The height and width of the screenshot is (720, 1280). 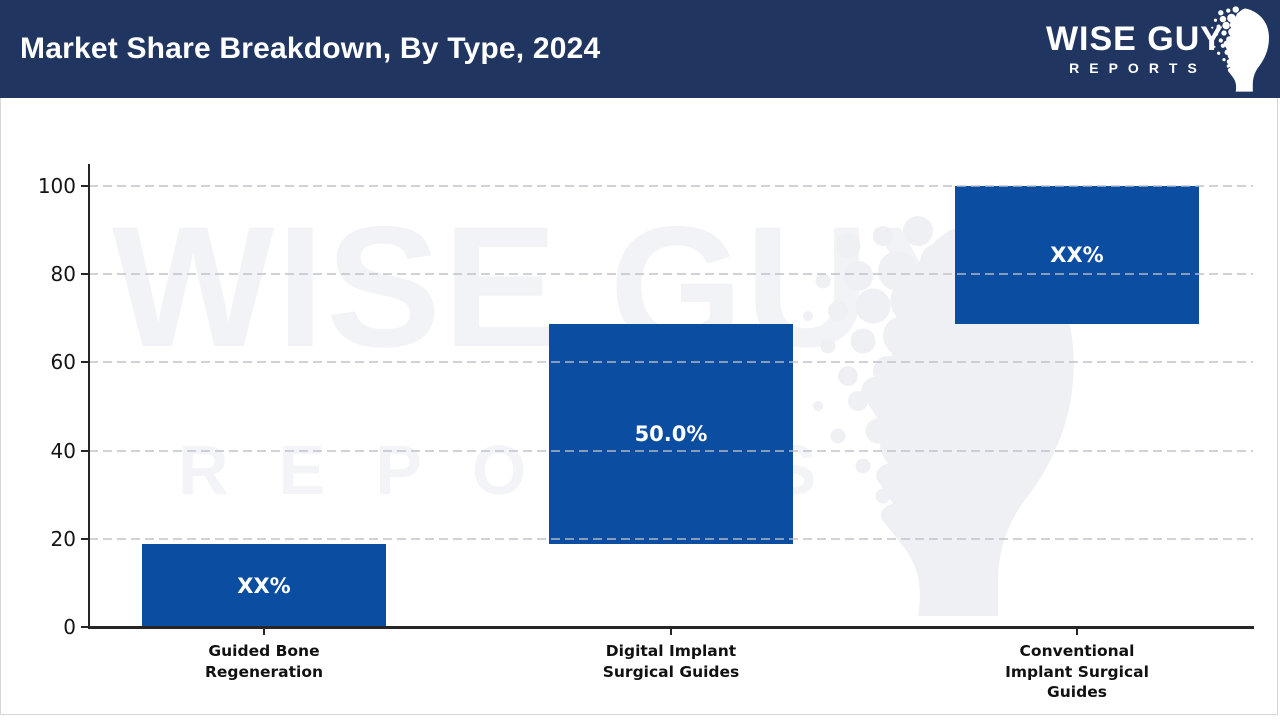 What do you see at coordinates (63, 362) in the screenshot?
I see `y-tick-label: 60` at bounding box center [63, 362].